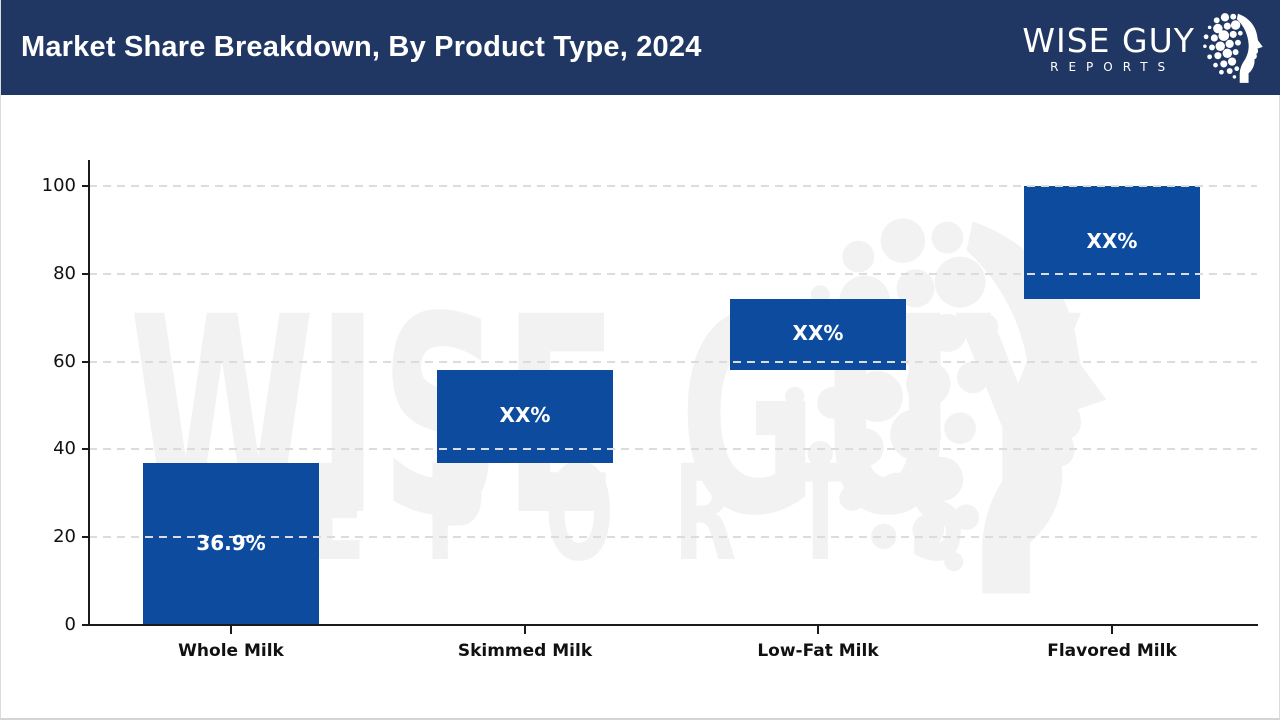  What do you see at coordinates (1233, 48) in the screenshot?
I see `wiseguy-head-icon` at bounding box center [1233, 48].